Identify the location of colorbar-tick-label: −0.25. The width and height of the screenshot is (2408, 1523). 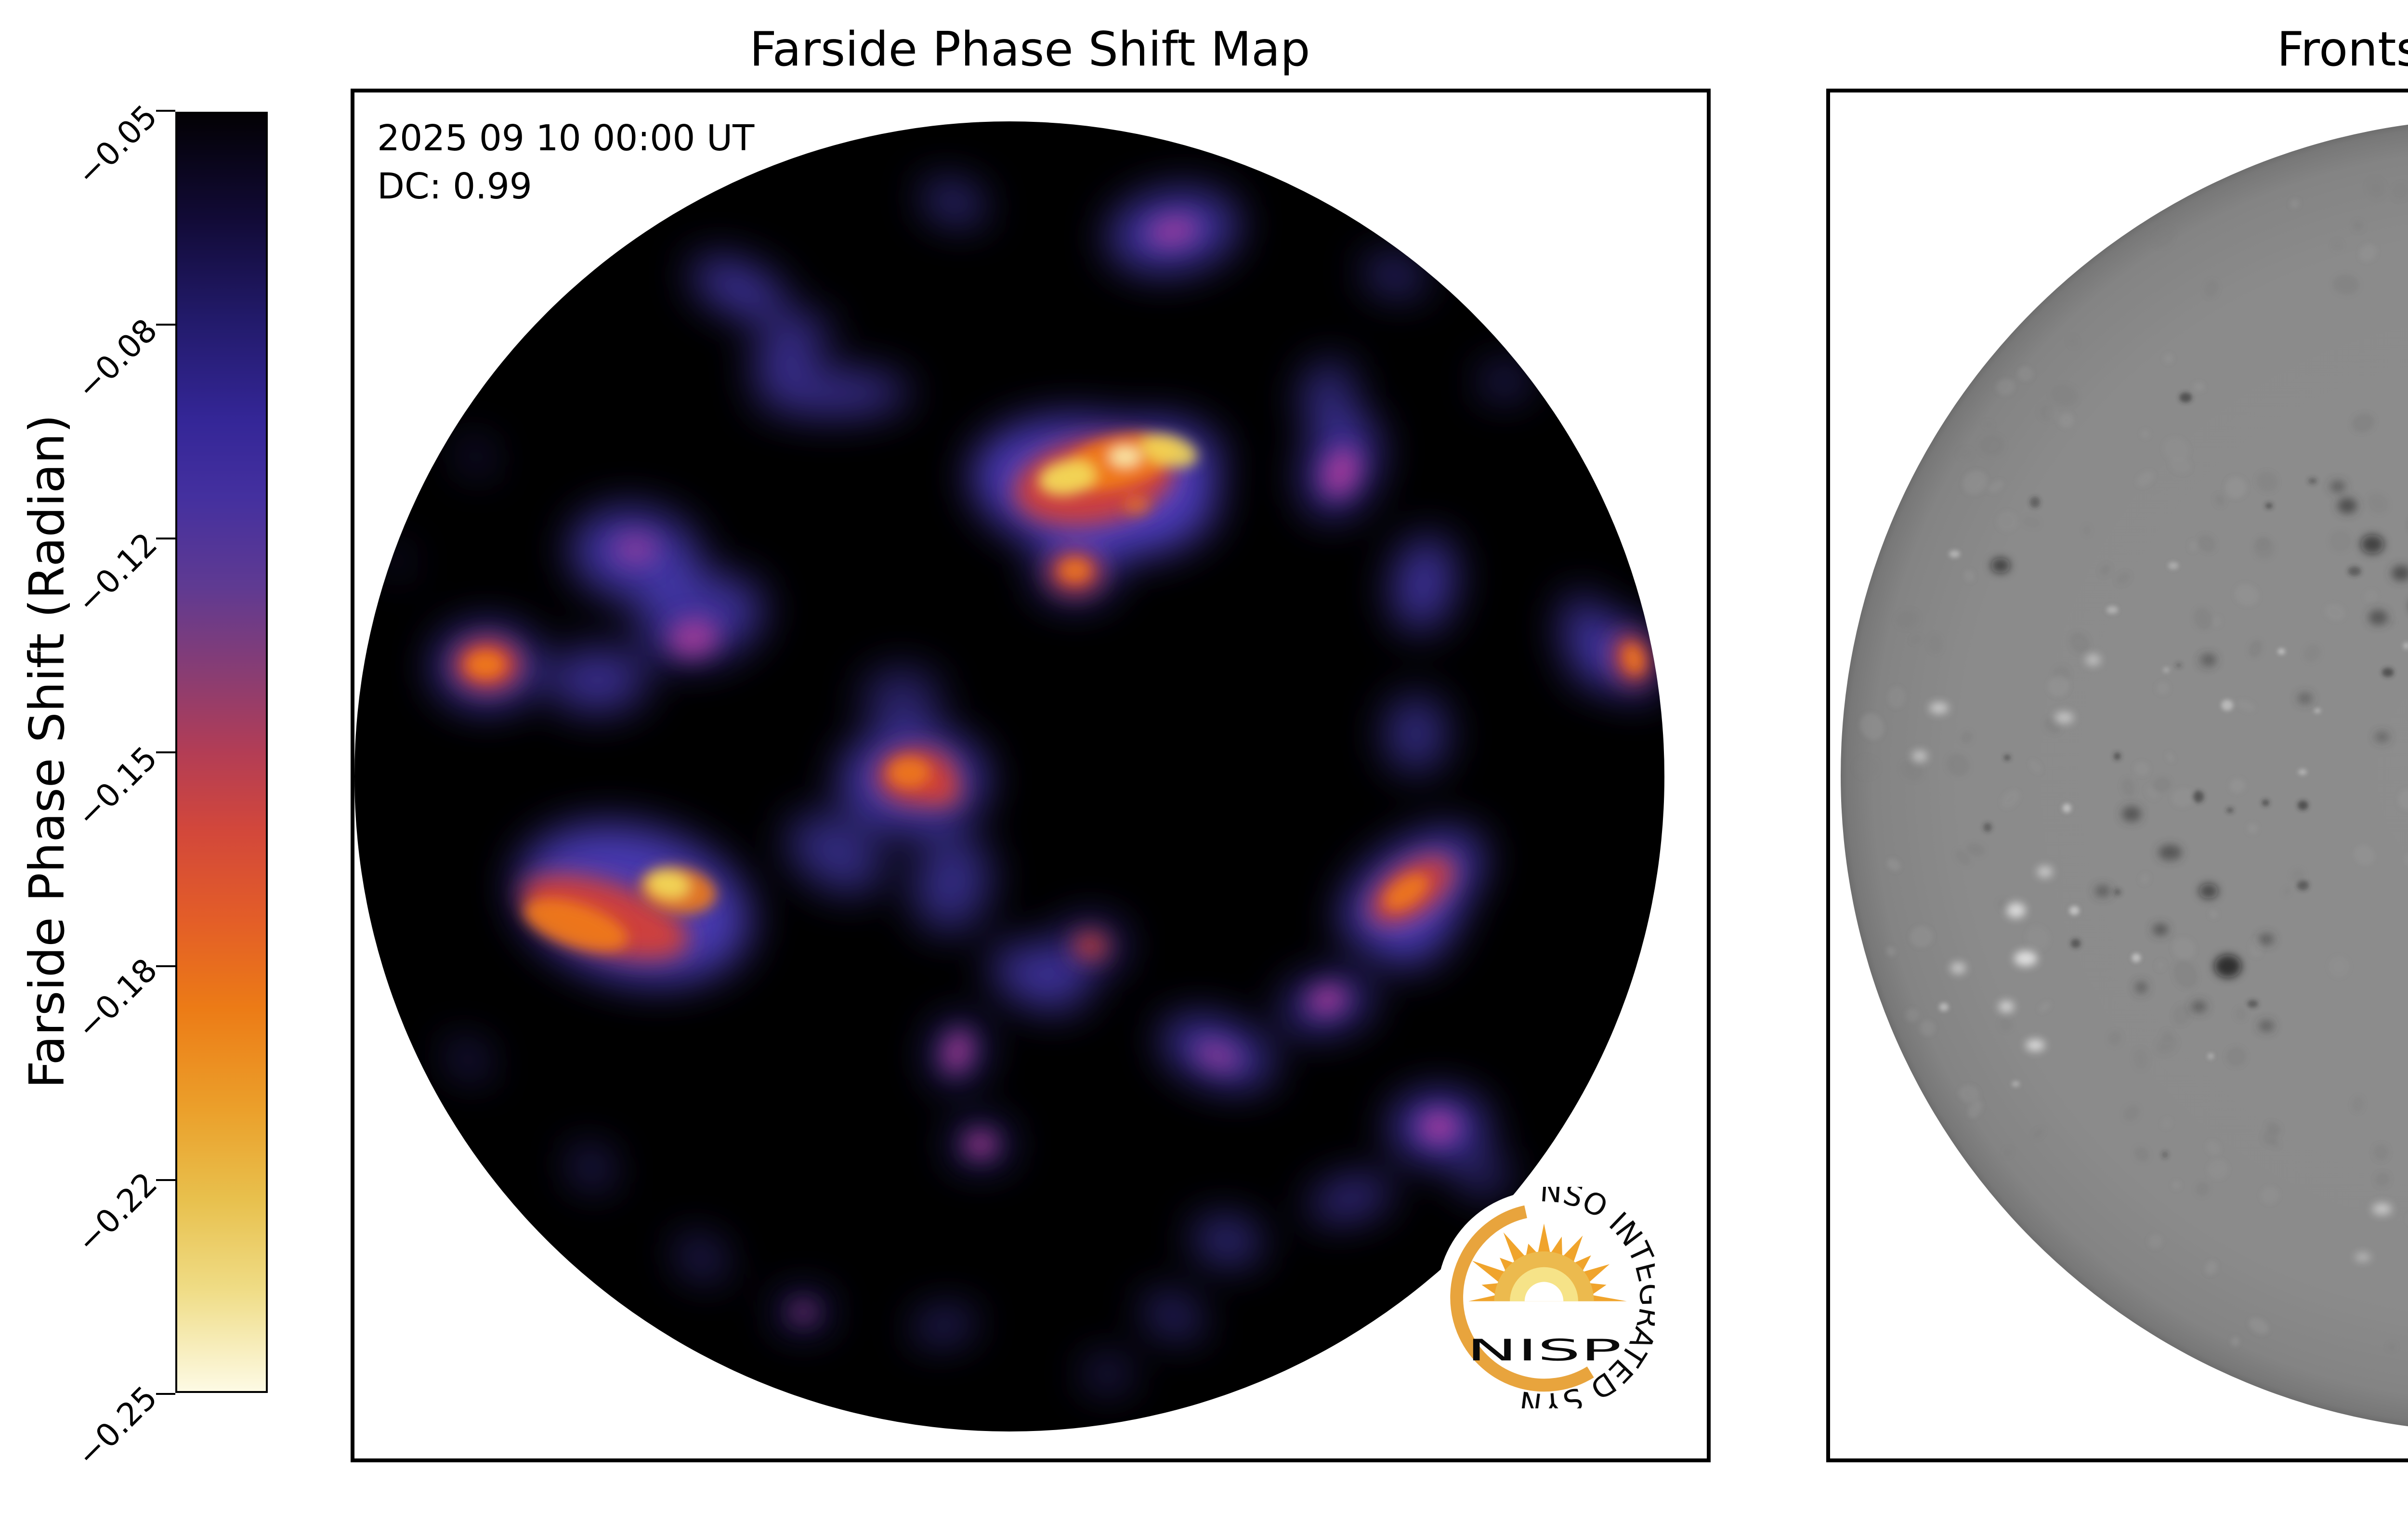
(117, 1427).